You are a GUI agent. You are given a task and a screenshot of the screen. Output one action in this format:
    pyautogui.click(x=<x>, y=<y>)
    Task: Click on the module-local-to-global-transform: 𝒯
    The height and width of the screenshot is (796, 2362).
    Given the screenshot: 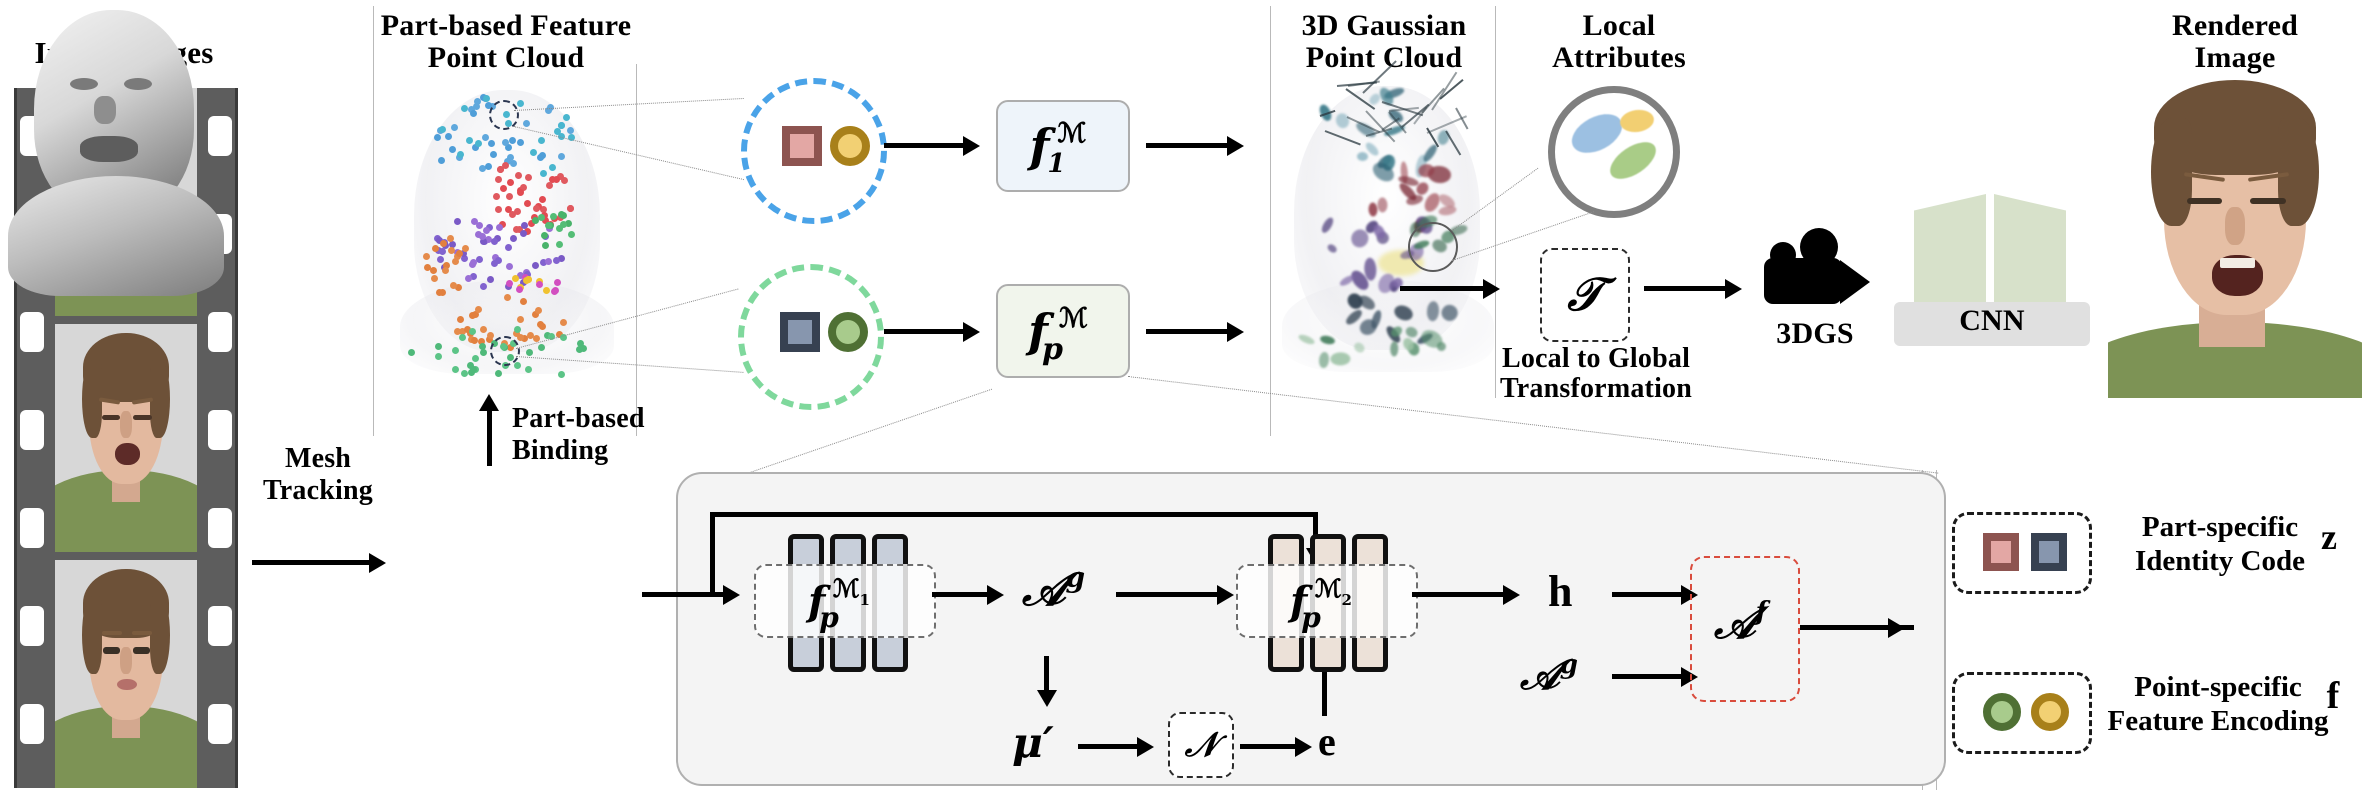 What is the action you would take?
    pyautogui.click(x=1585, y=295)
    